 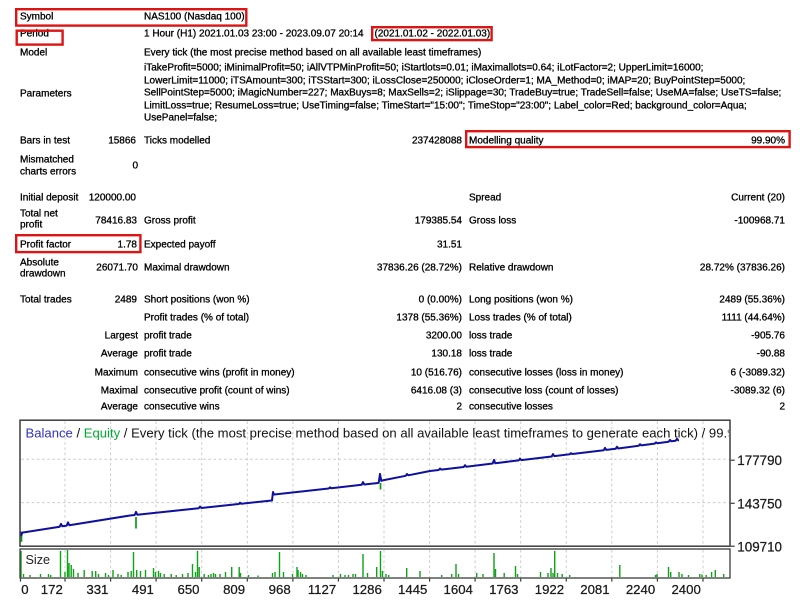 What do you see at coordinates (280, 589) in the screenshot?
I see `svg-text: 968` at bounding box center [280, 589].